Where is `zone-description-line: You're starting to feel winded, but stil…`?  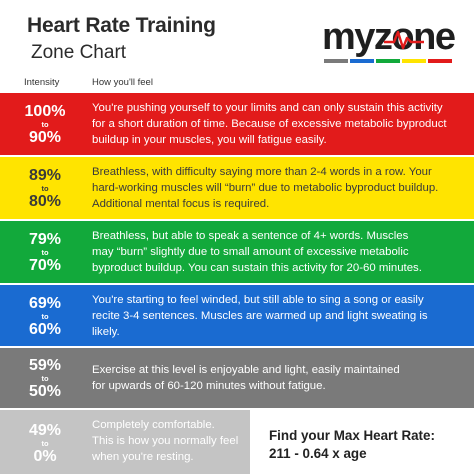
zone-description-line: You're starting to feel winded, but stil… is located at coordinates (258, 300).